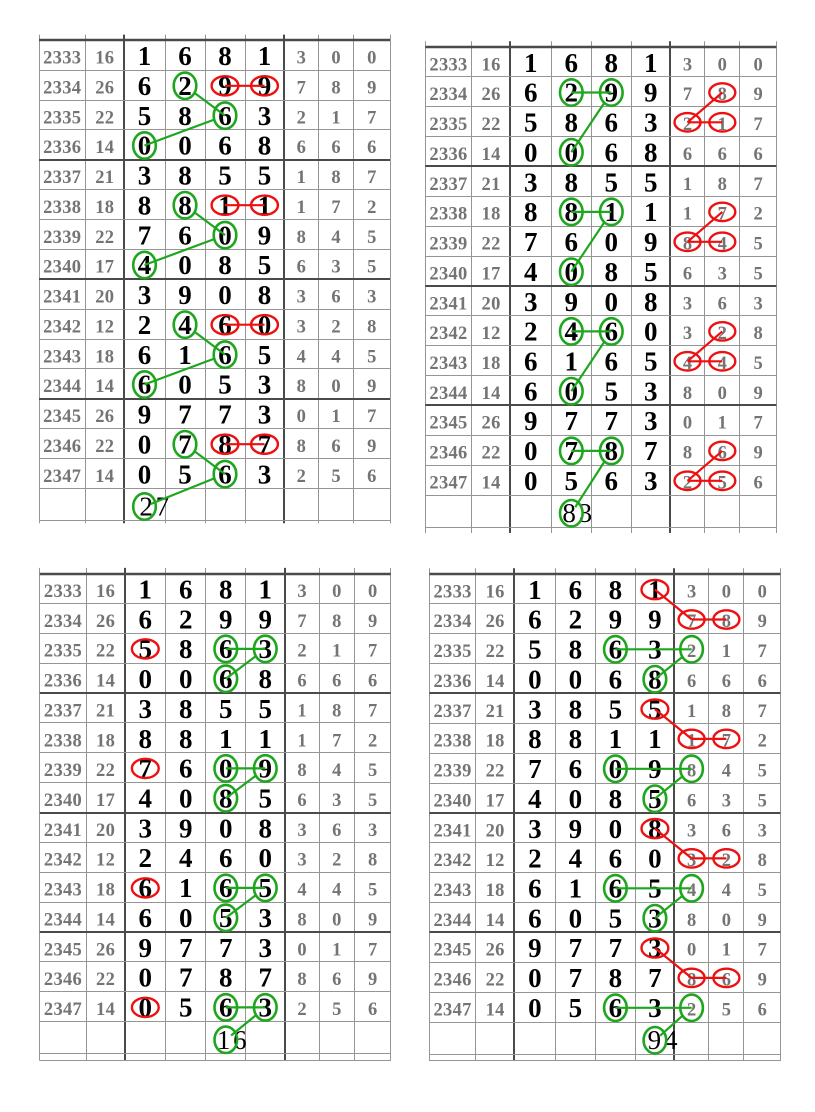 Image resolution: width=815 pixels, height=1112 pixels. Describe the element at coordinates (448, 394) in the screenshot. I see `svg-text: 2344` at that location.